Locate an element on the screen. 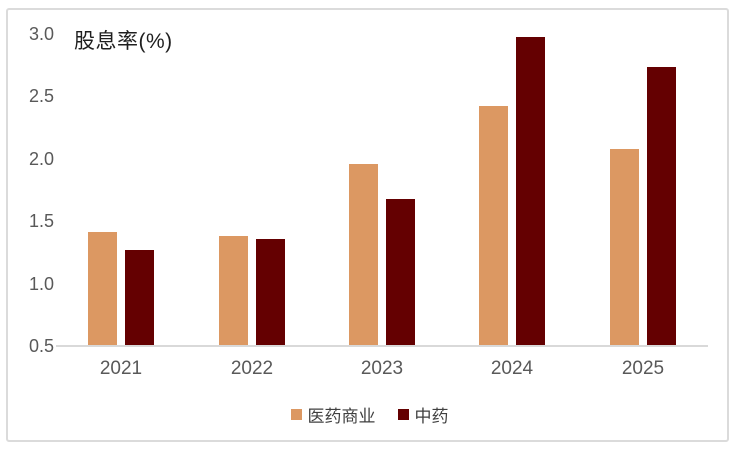 This screenshot has height=452, width=739. x-axis-line is located at coordinates (382, 346).